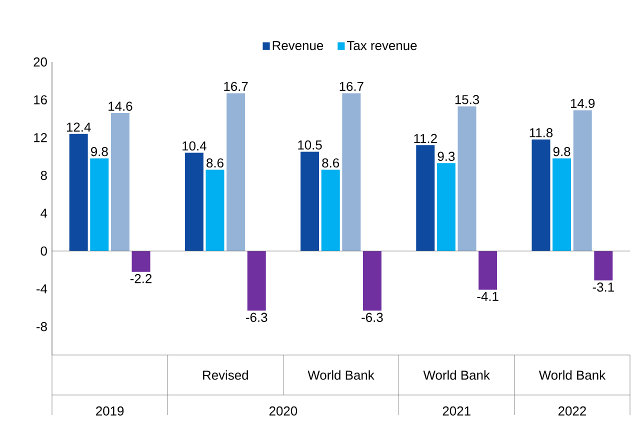 The width and height of the screenshot is (637, 435). I want to click on text: 2021, so click(456, 411).